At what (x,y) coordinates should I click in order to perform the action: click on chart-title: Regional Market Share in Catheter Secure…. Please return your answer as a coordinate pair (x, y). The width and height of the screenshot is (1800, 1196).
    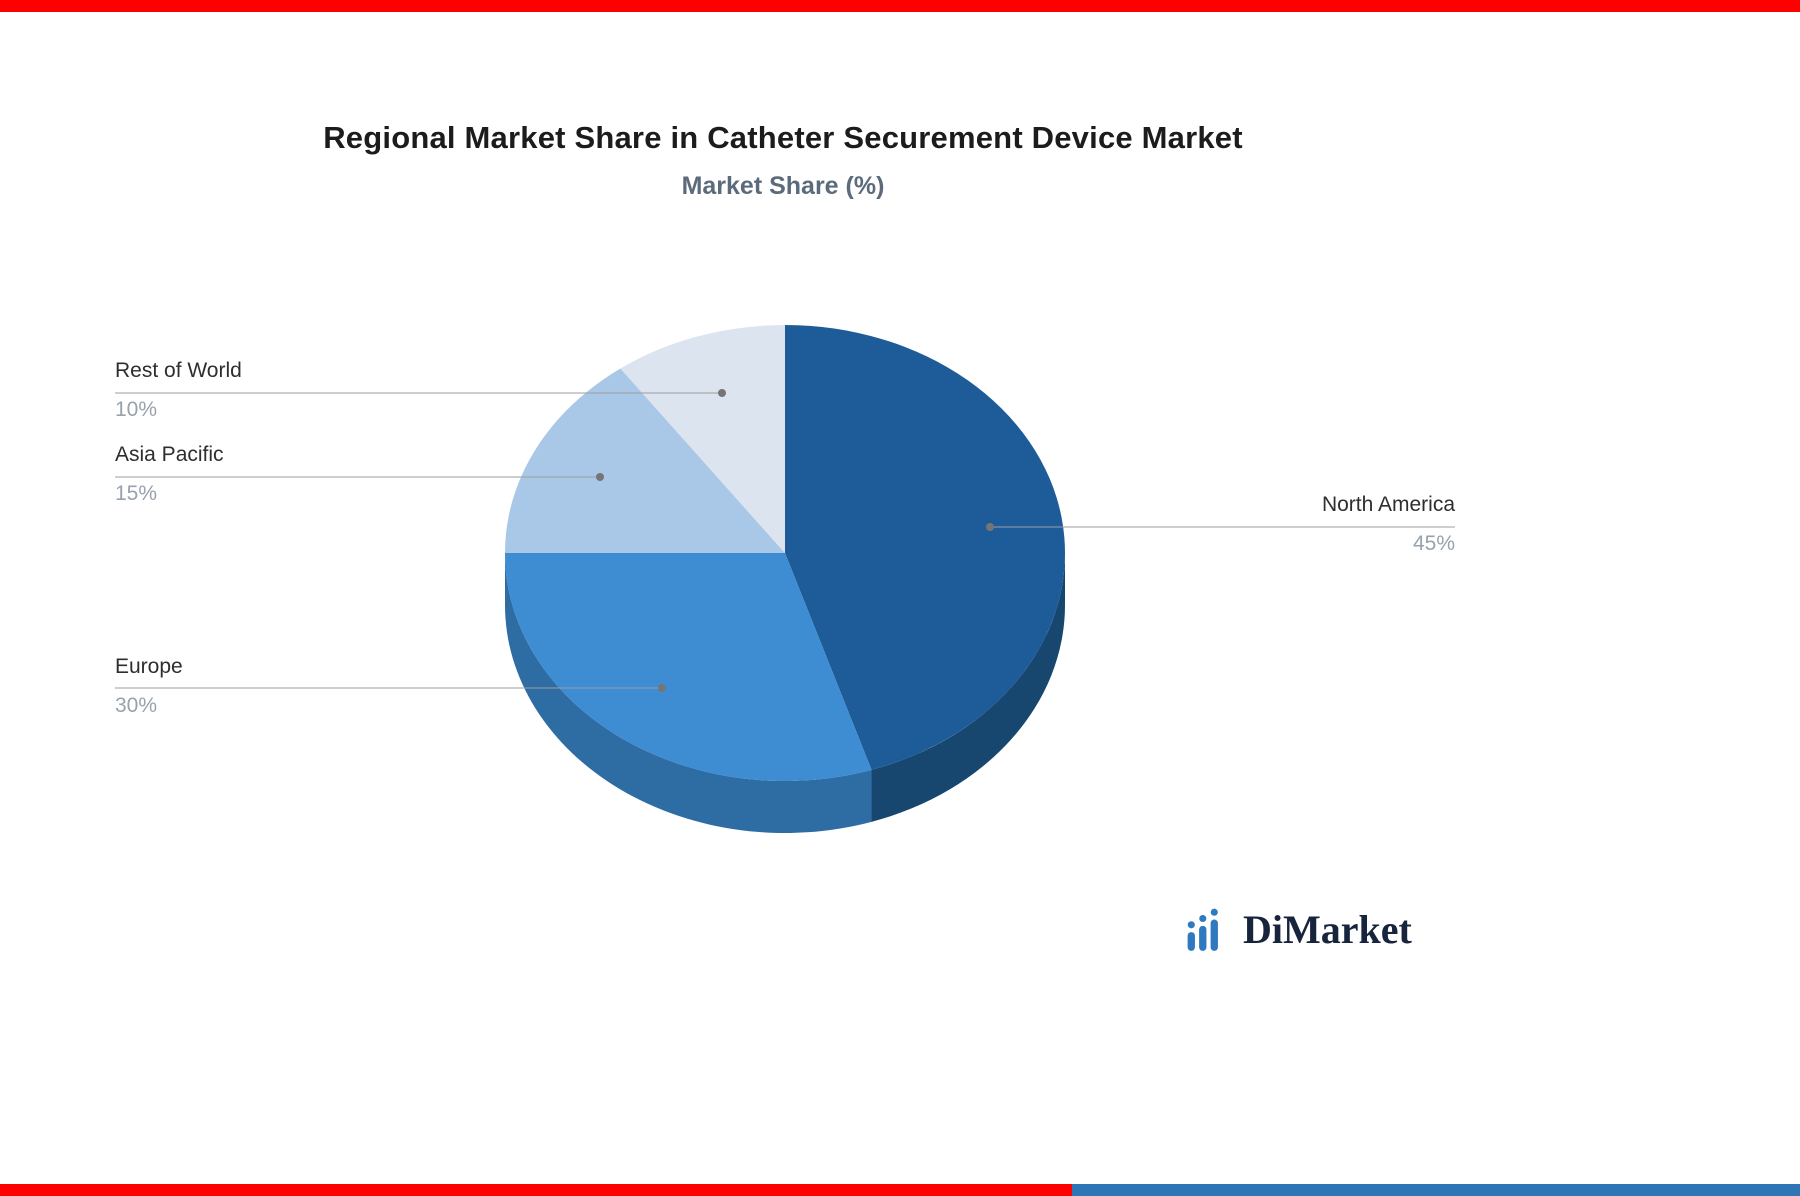
    Looking at the image, I should click on (783, 137).